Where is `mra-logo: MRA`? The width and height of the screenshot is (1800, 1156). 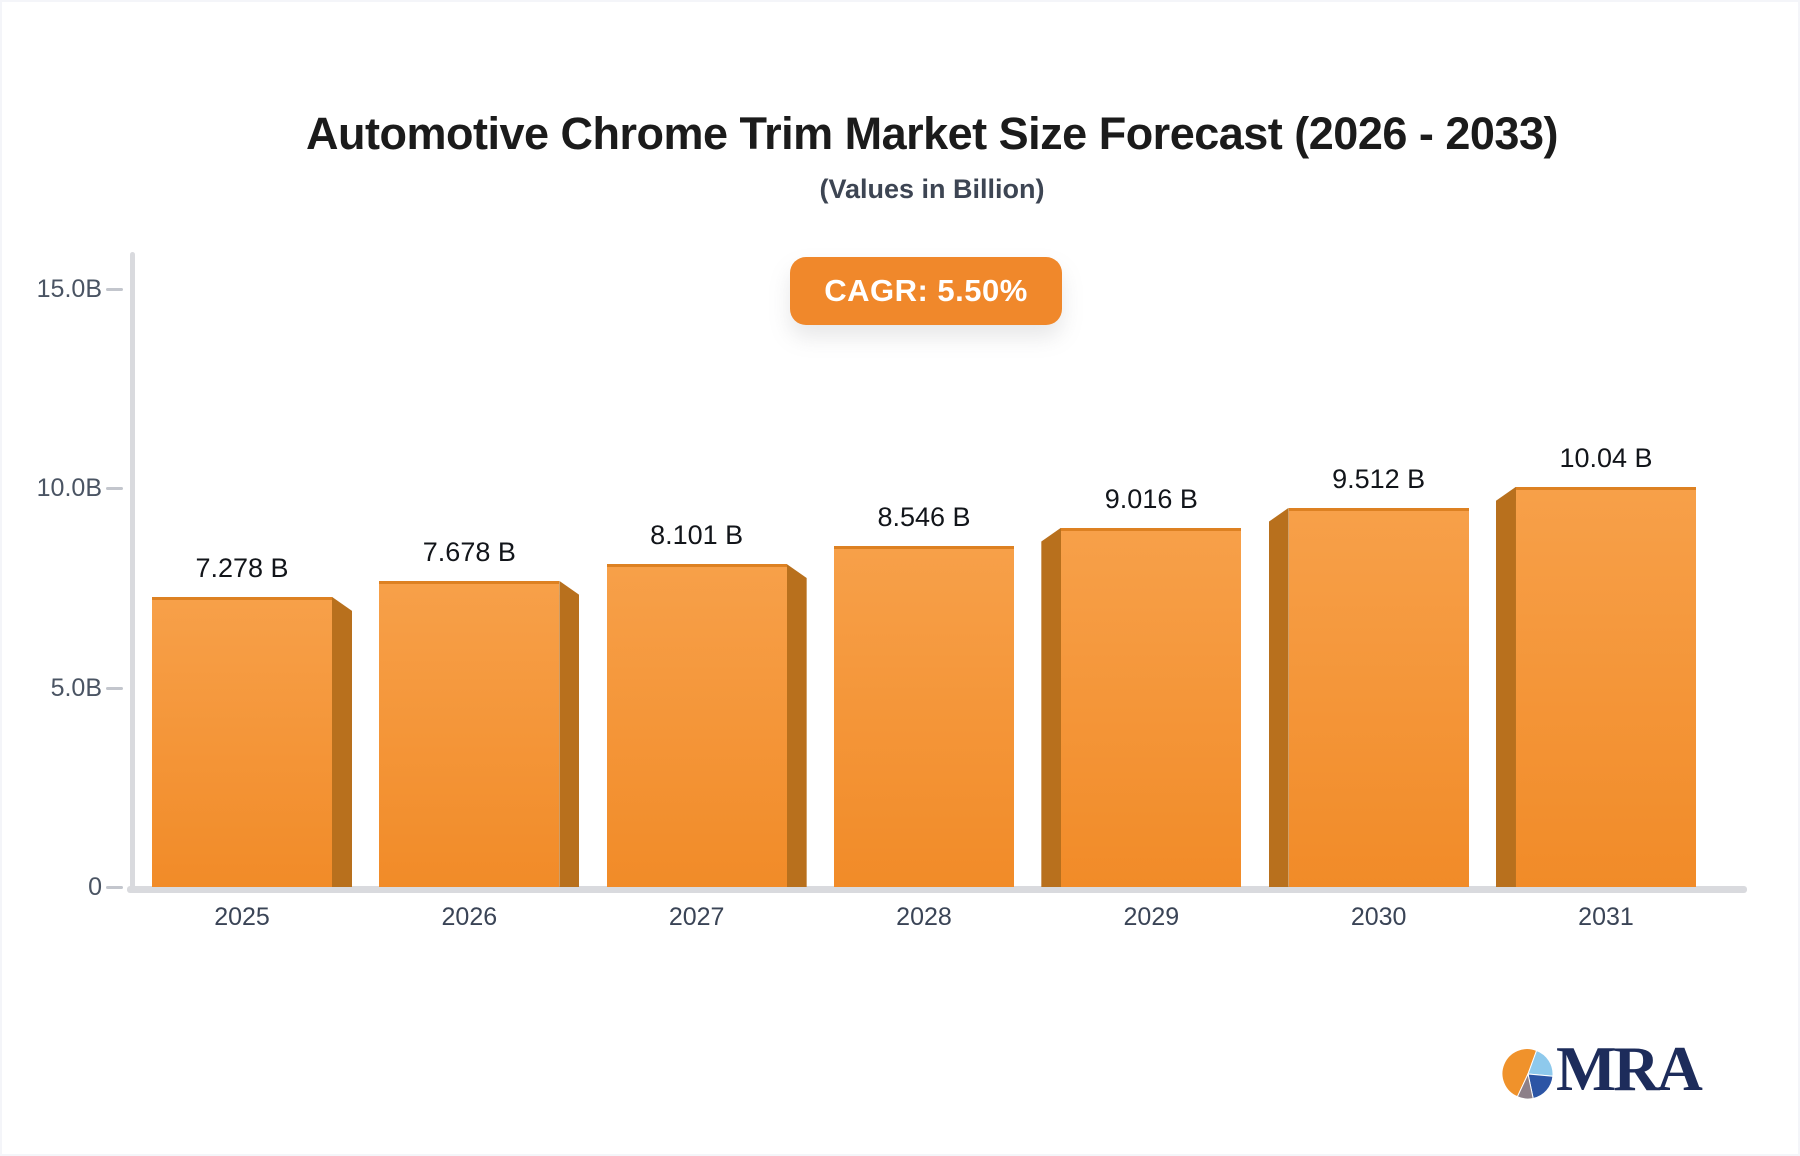 mra-logo: MRA is located at coordinates (1612, 1070).